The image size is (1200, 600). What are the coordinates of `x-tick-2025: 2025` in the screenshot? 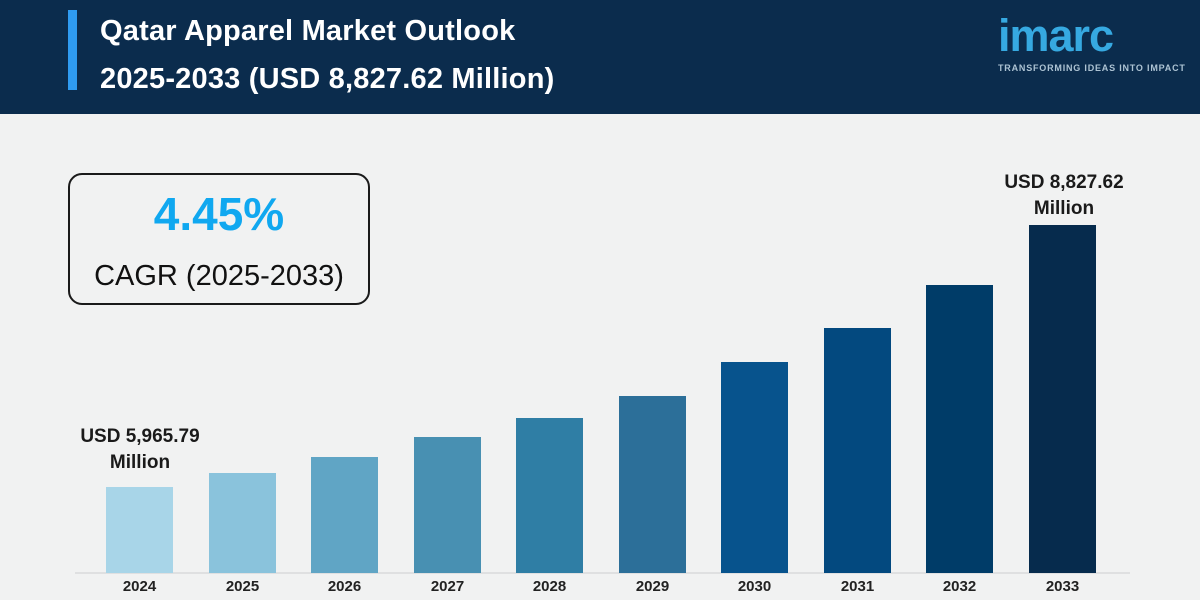 It's located at (242, 586).